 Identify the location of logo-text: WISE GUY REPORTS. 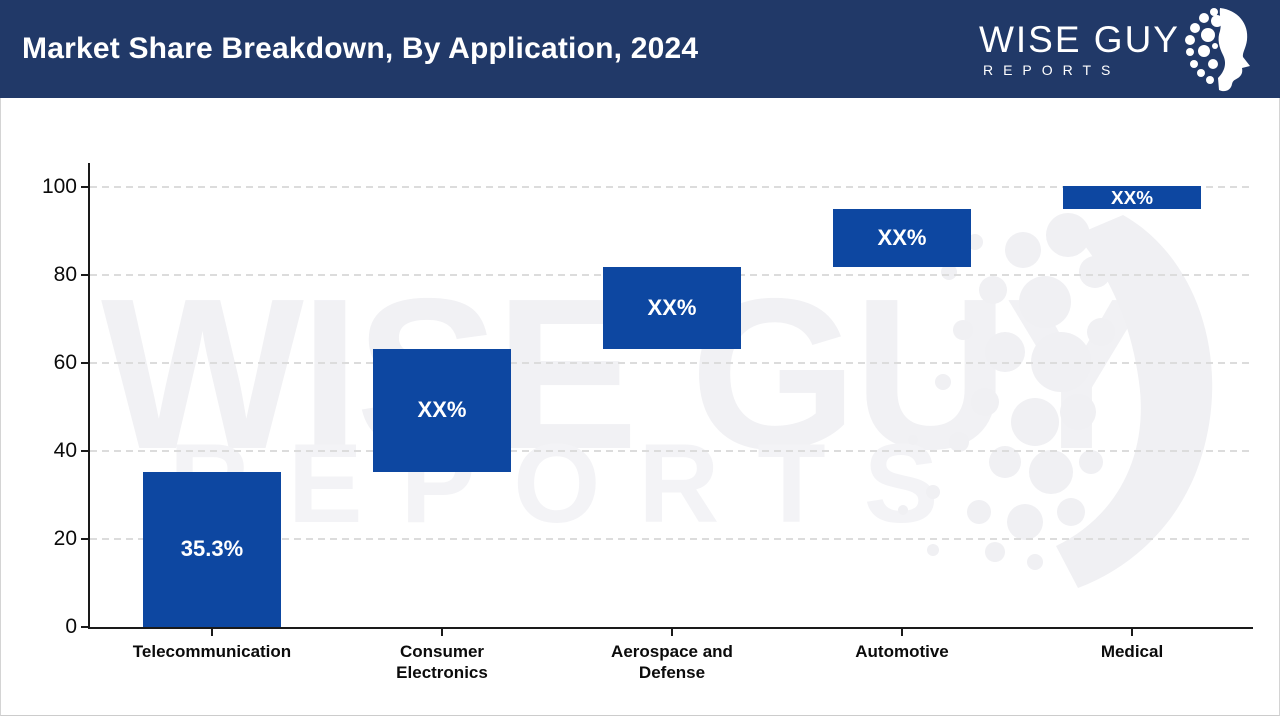
(1079, 49).